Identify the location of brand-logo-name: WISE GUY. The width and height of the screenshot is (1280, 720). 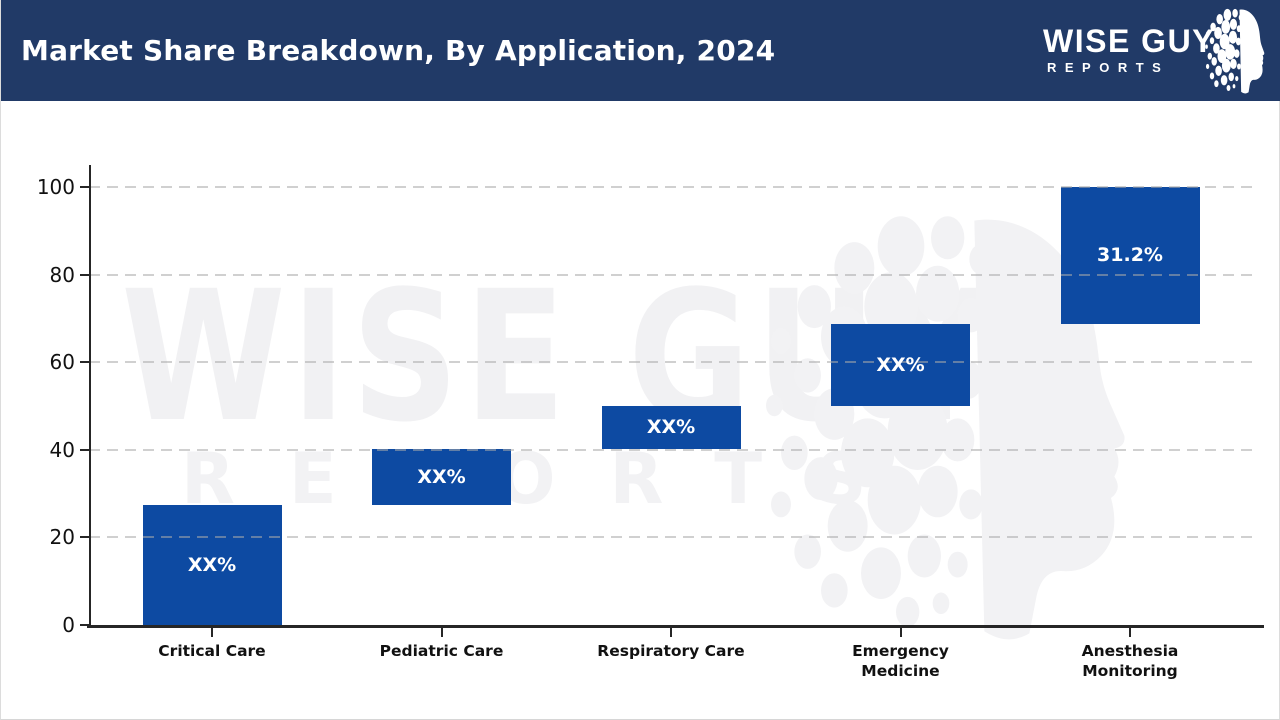
(1129, 41).